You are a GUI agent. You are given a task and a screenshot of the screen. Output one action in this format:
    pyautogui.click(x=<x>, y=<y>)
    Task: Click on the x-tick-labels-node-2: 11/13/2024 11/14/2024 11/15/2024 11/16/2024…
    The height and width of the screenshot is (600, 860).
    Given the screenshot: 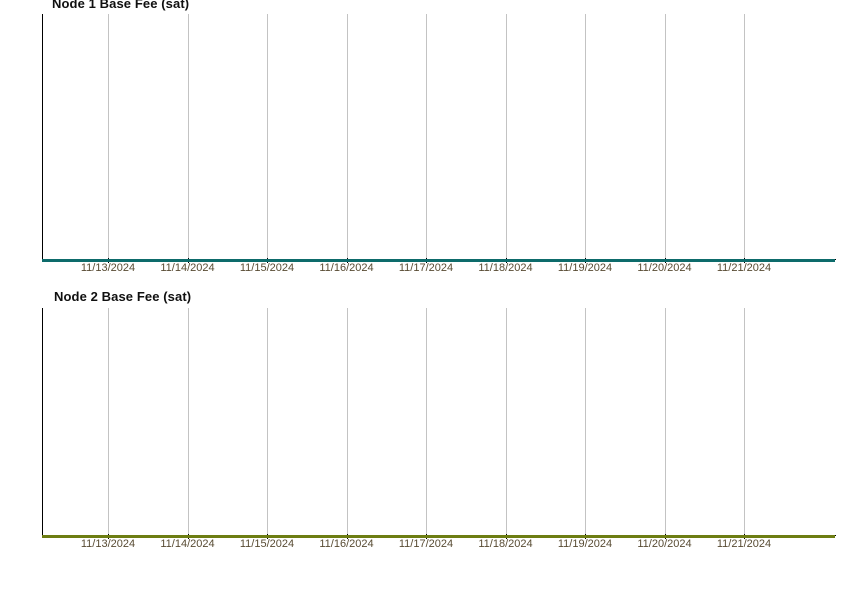 What is the action you would take?
    pyautogui.click(x=439, y=546)
    